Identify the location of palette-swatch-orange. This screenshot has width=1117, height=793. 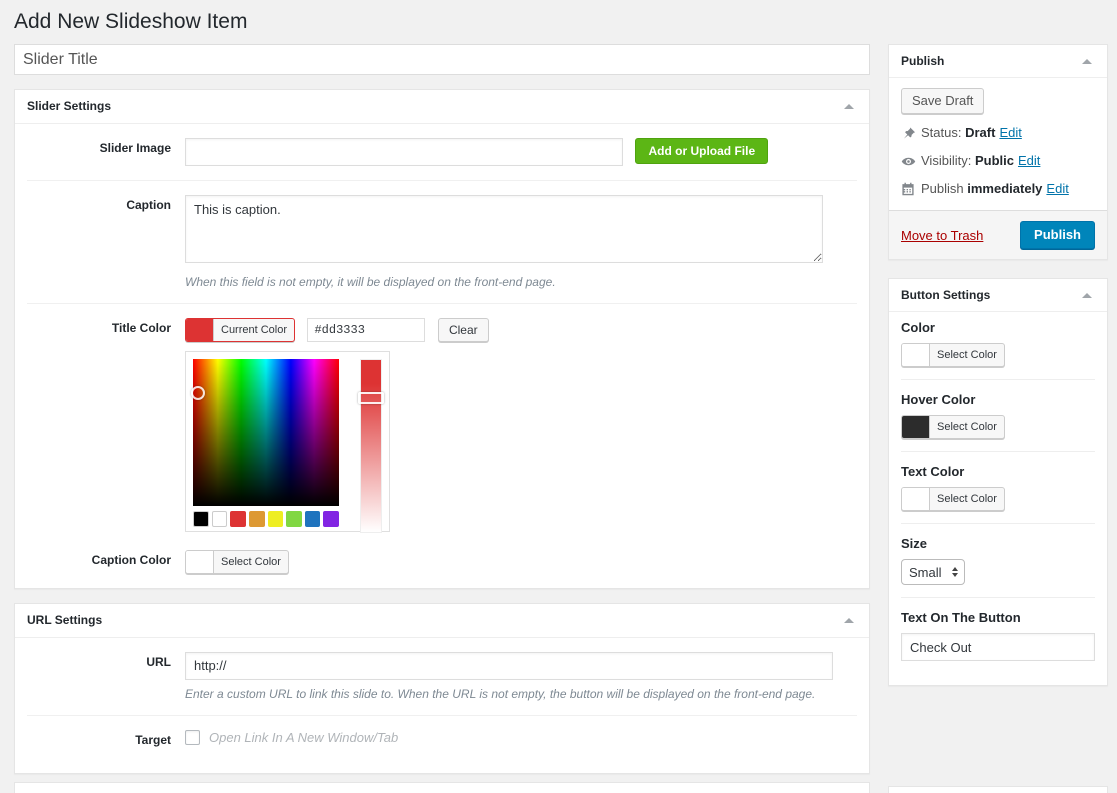
(256, 518).